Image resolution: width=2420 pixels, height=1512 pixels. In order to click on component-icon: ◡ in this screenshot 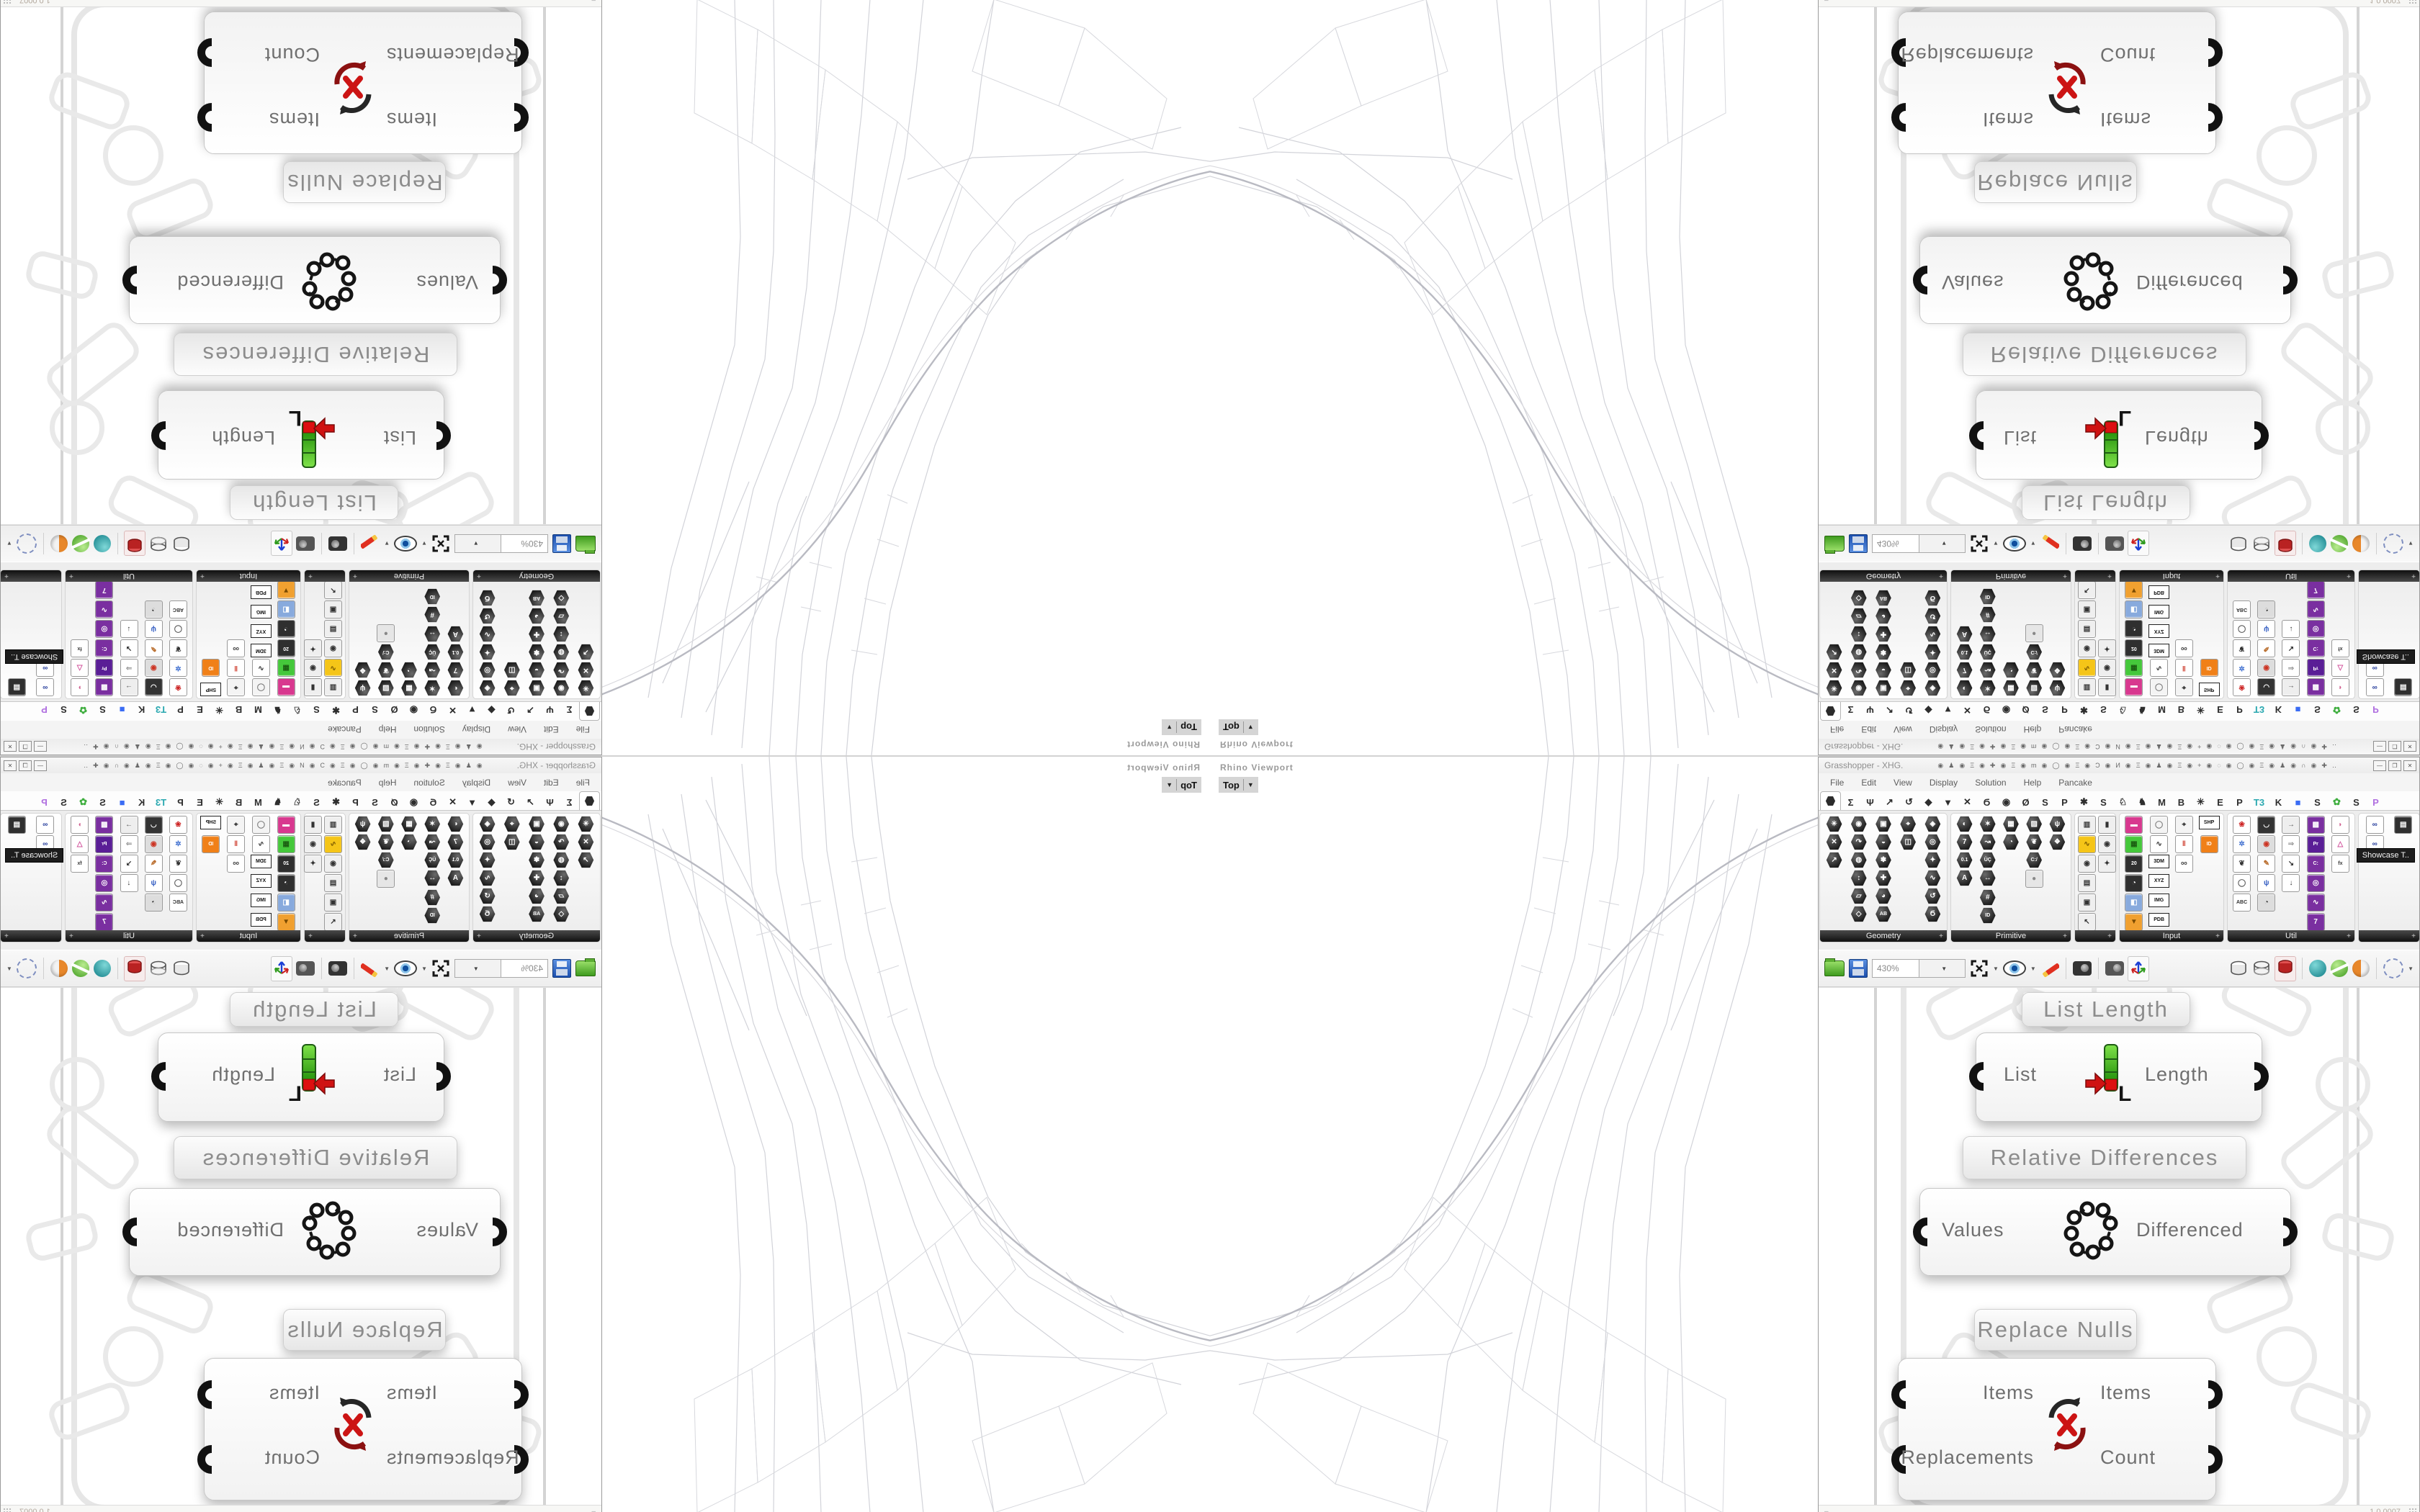, I will do `click(2266, 825)`.